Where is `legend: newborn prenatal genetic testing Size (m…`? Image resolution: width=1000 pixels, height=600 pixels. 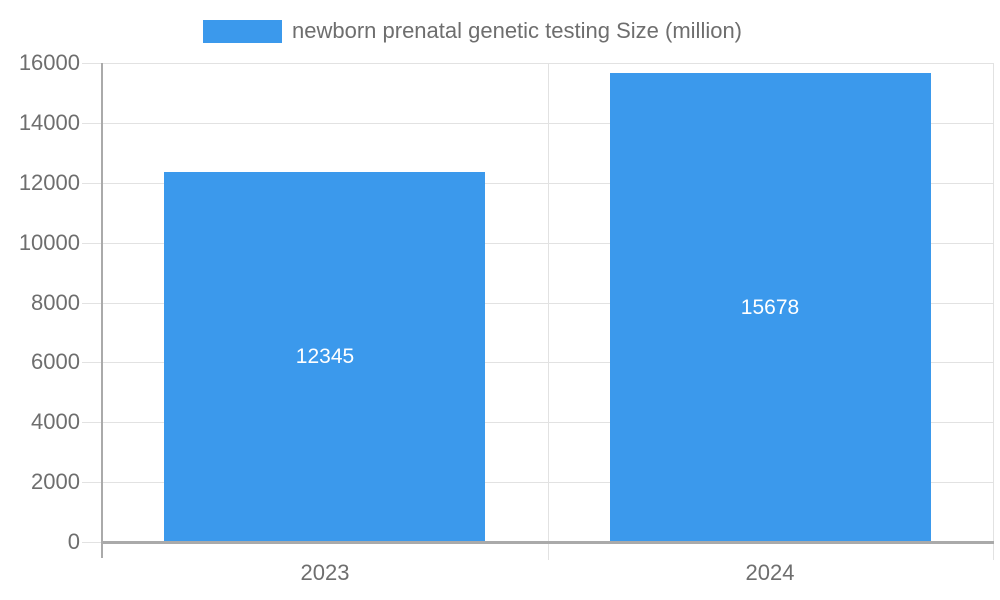 legend: newborn prenatal genetic testing Size (m… is located at coordinates (500, 26).